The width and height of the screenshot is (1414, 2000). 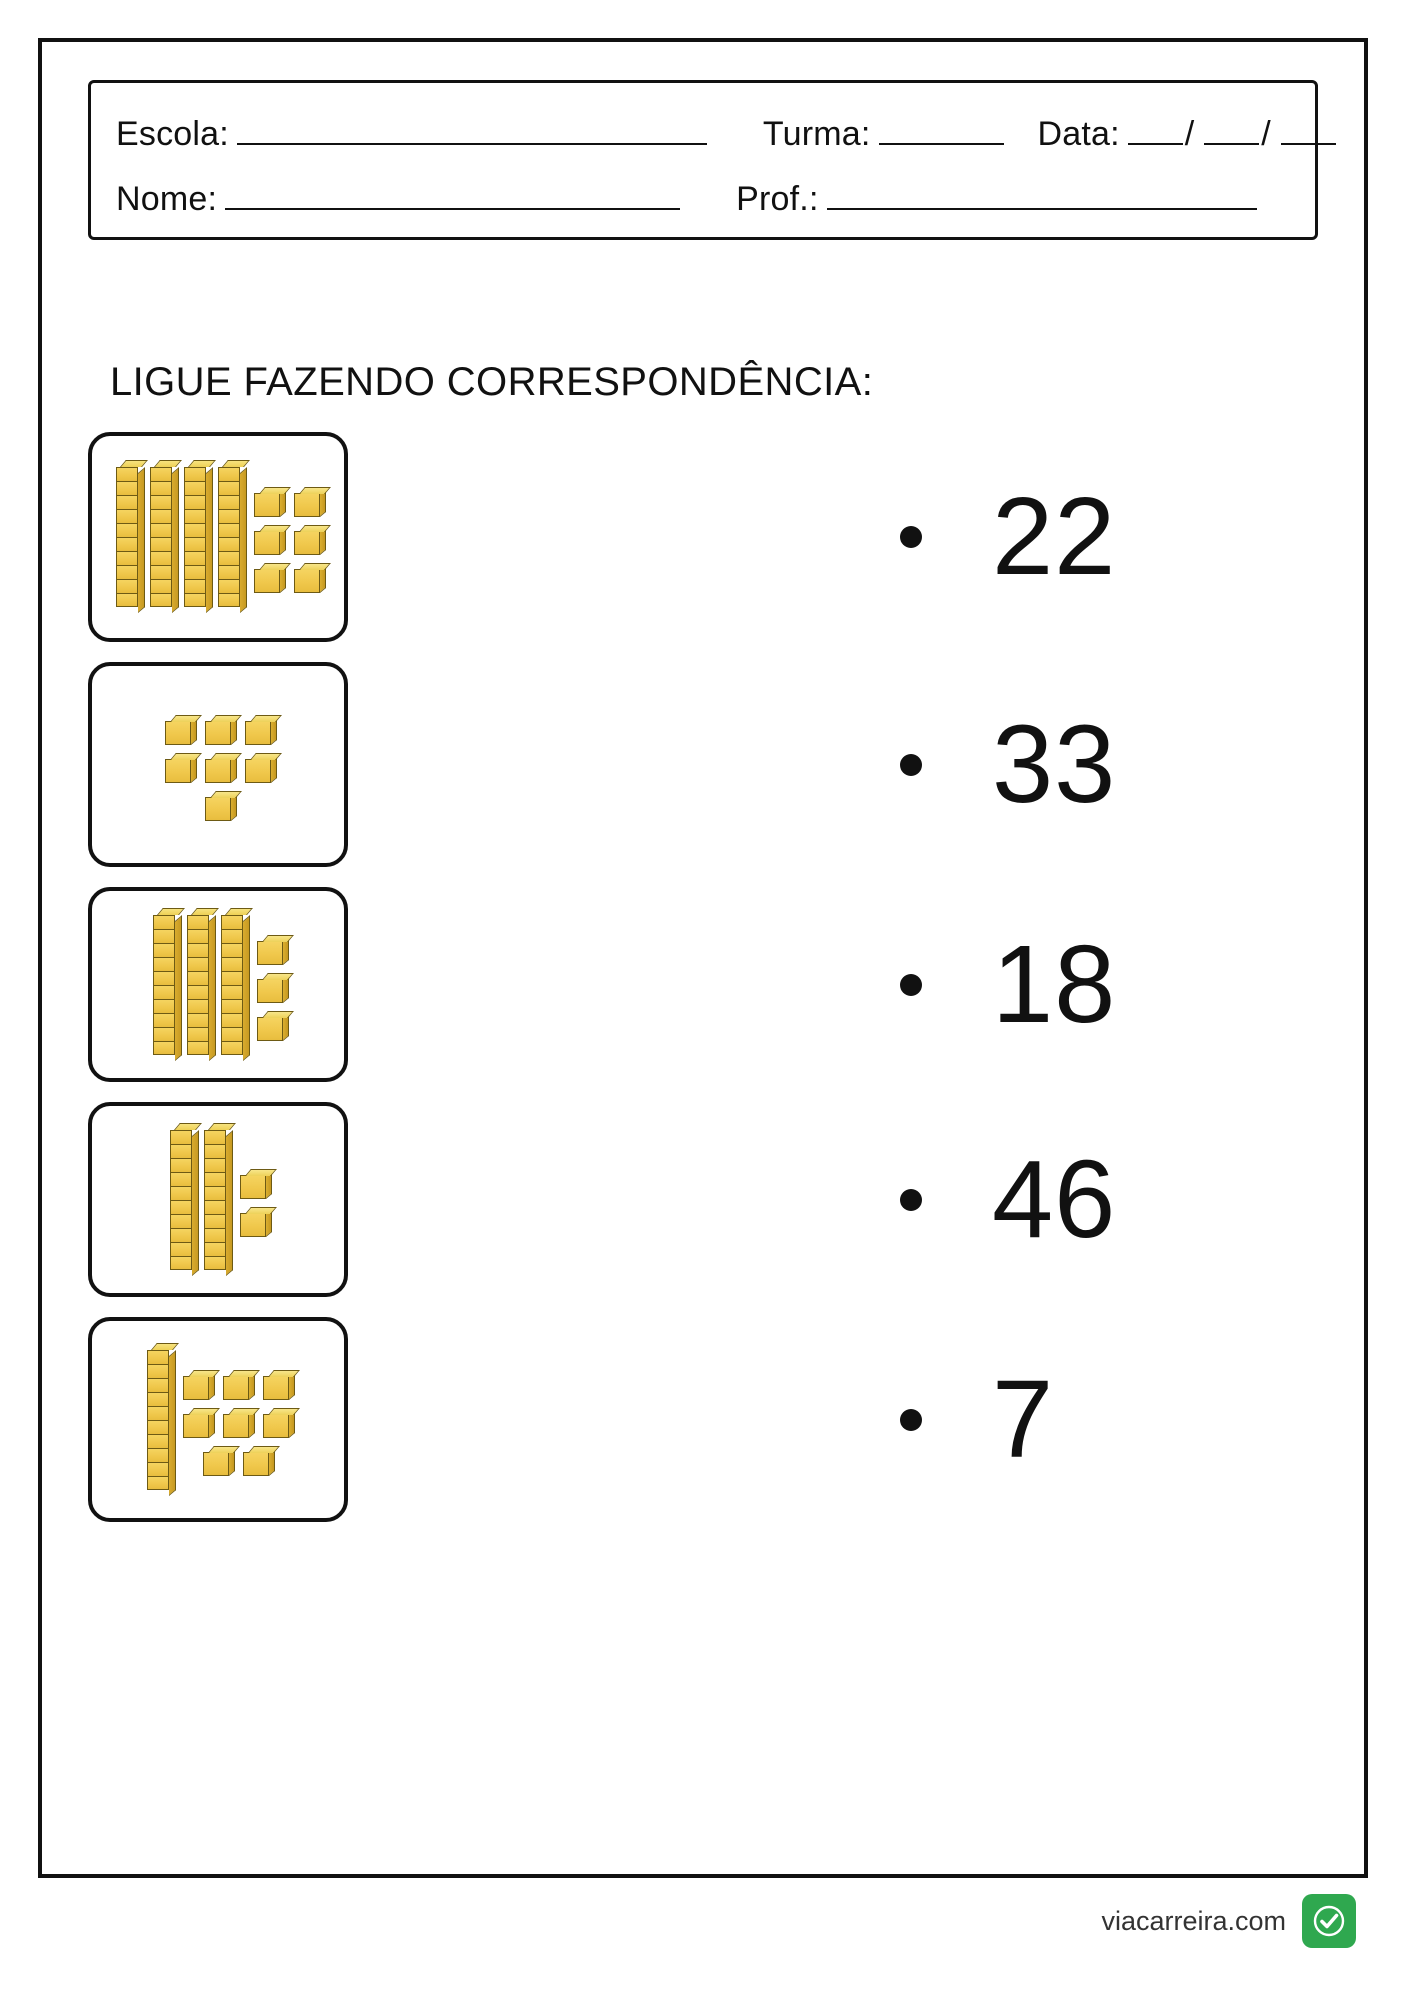 I want to click on number-option-33: 33, so click(x=1065, y=764).